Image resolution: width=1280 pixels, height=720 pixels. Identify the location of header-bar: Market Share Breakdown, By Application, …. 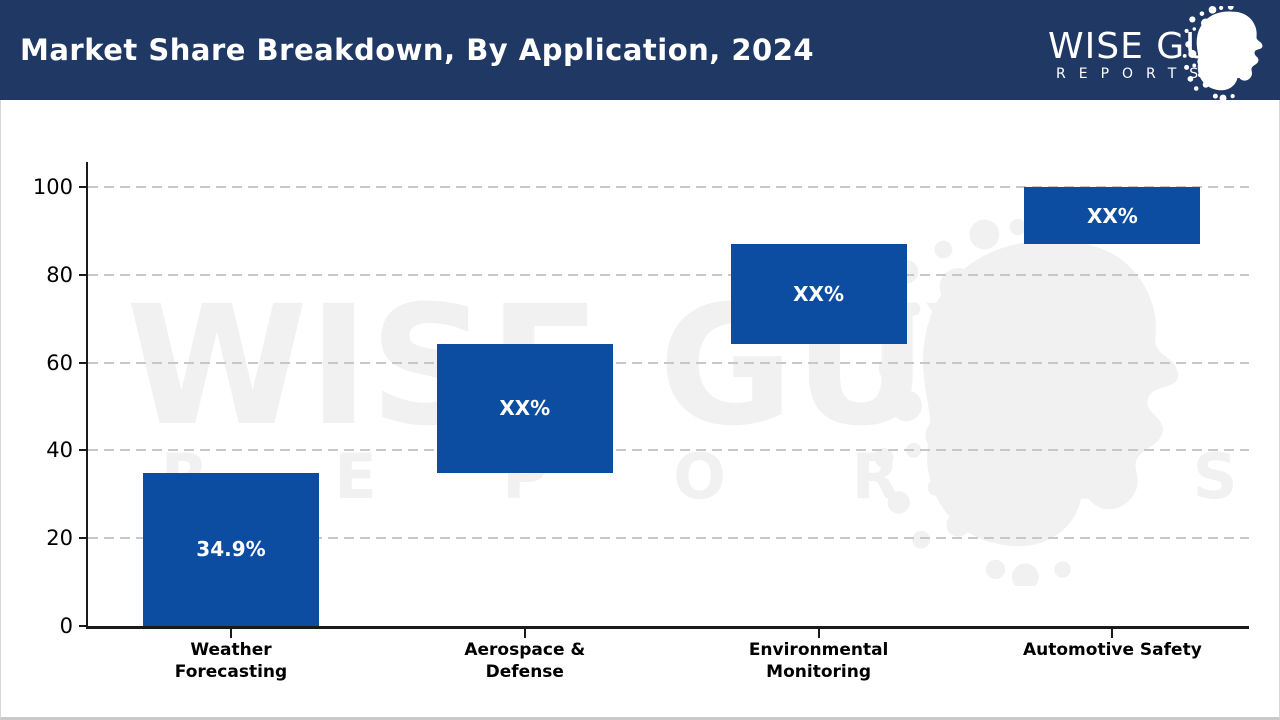
(640, 50).